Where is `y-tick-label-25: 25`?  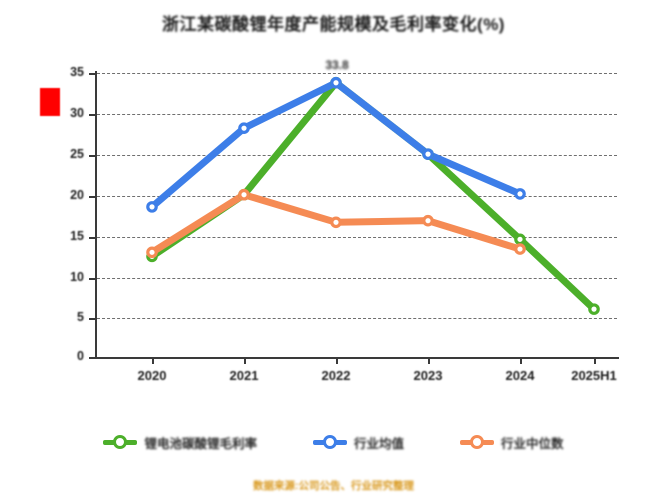 y-tick-label-25: 25 is located at coordinates (77, 154).